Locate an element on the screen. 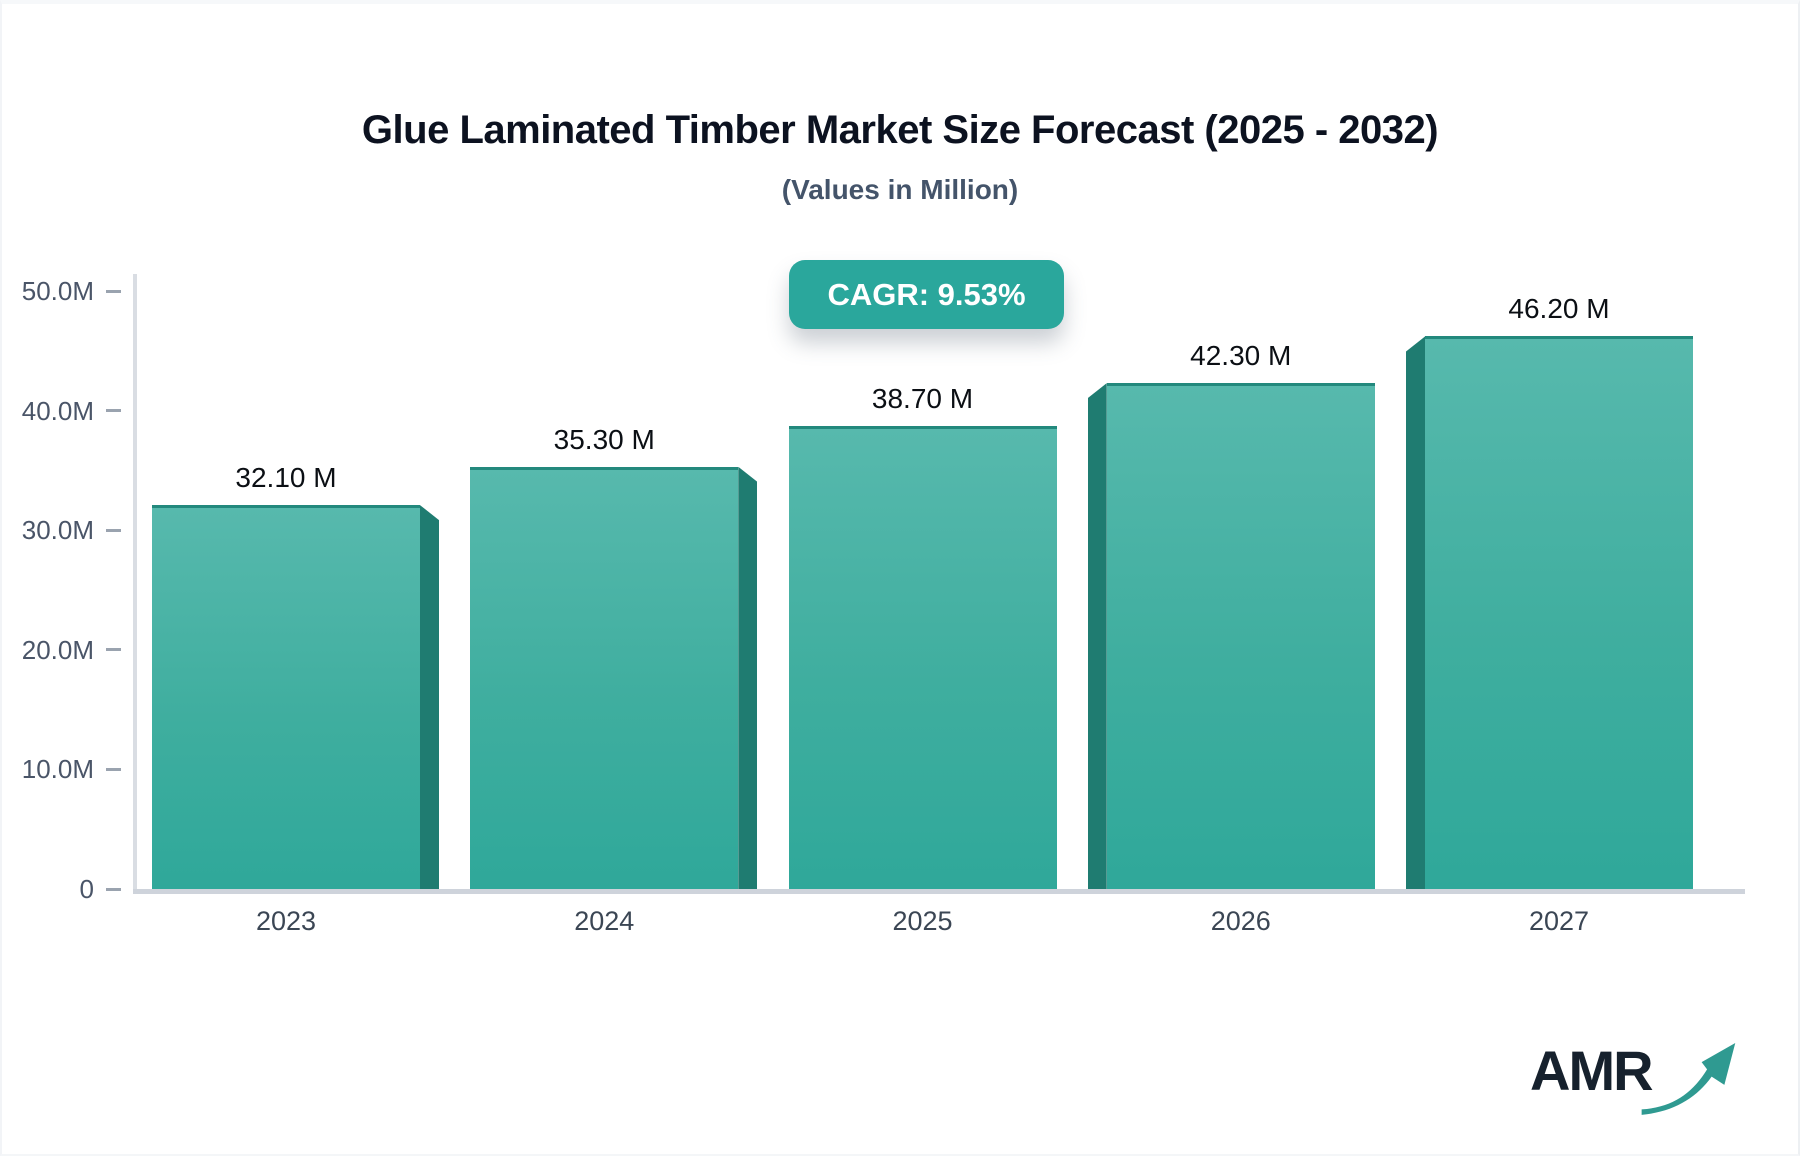 The height and width of the screenshot is (1156, 1800). brand-logo-text: AMR is located at coordinates (1592, 1070).